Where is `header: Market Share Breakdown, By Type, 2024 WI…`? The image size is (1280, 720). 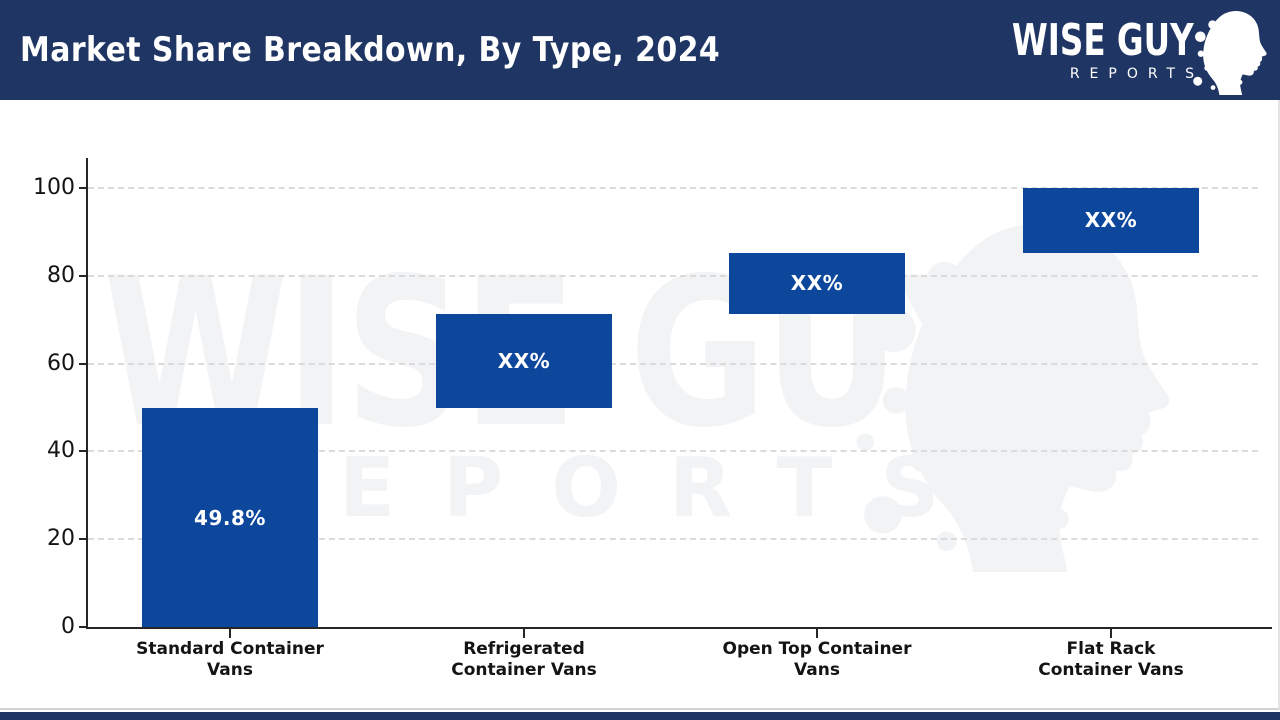 header: Market Share Breakdown, By Type, 2024 WI… is located at coordinates (640, 50).